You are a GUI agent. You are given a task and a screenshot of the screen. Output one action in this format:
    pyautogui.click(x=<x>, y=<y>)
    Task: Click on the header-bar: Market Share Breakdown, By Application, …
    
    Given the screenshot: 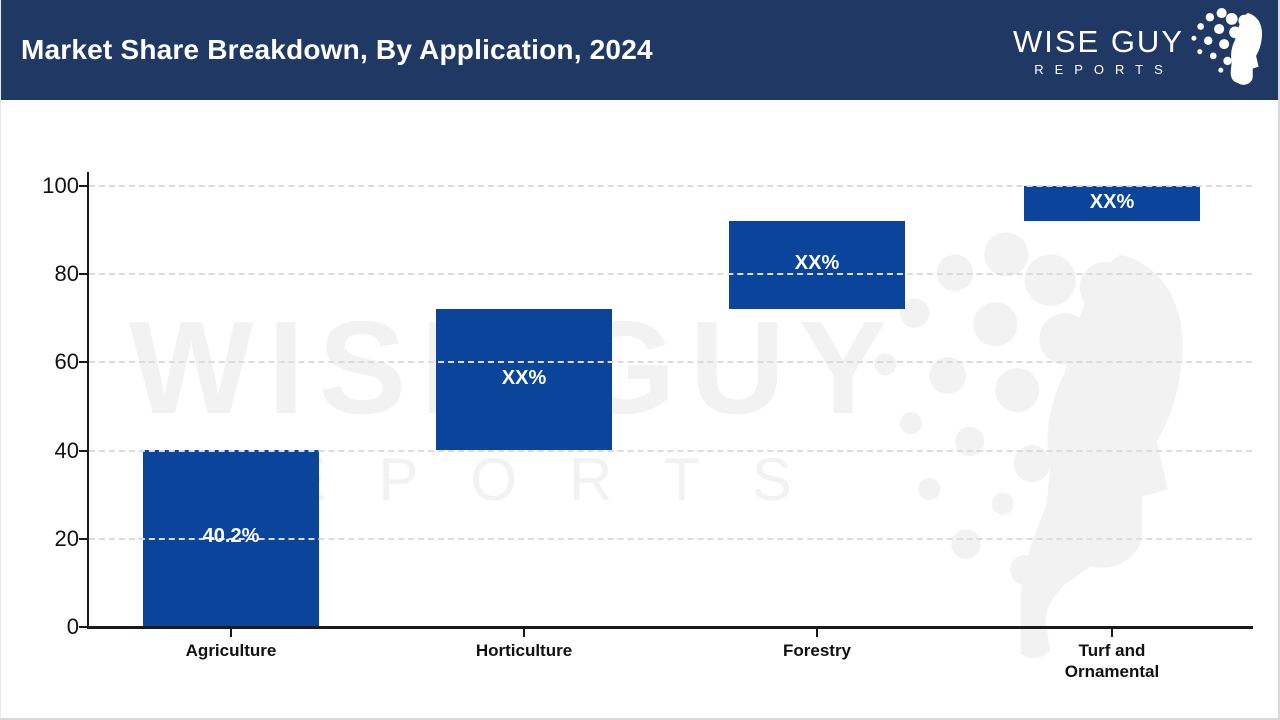 What is the action you would take?
    pyautogui.click(x=639, y=50)
    